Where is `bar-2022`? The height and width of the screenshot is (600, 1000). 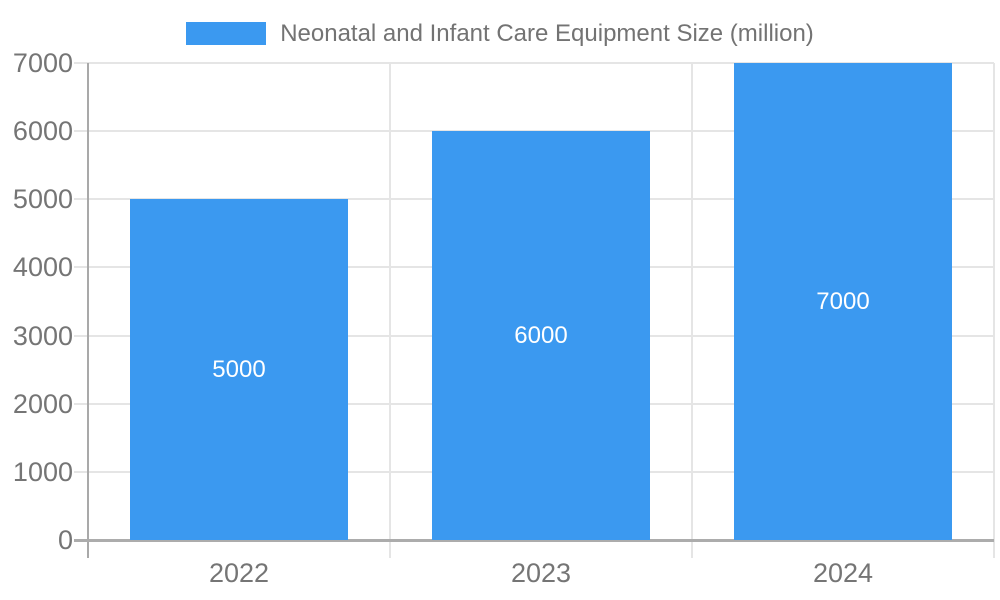
bar-2022 is located at coordinates (239, 369).